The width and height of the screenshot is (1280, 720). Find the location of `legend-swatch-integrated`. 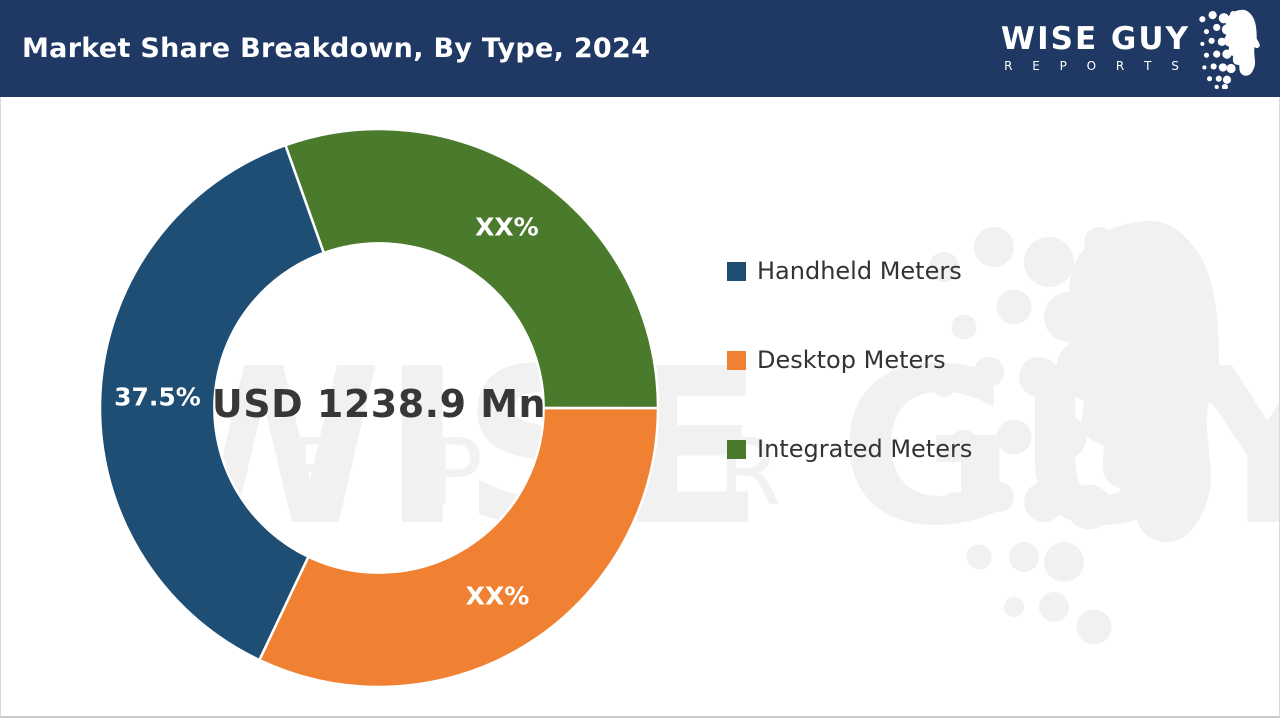

legend-swatch-integrated is located at coordinates (736, 449).